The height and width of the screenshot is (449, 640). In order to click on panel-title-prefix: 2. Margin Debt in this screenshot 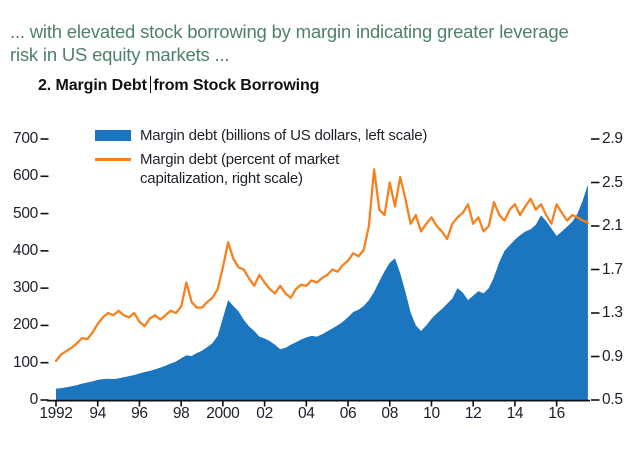, I will do `click(92, 85)`.